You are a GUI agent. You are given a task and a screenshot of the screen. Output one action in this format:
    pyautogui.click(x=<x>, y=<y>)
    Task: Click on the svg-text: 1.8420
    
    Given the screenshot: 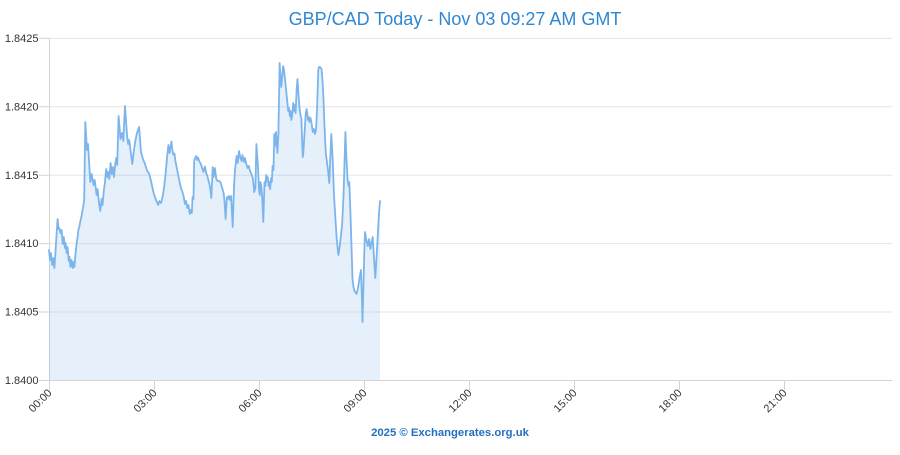 What is the action you would take?
    pyautogui.click(x=22, y=107)
    